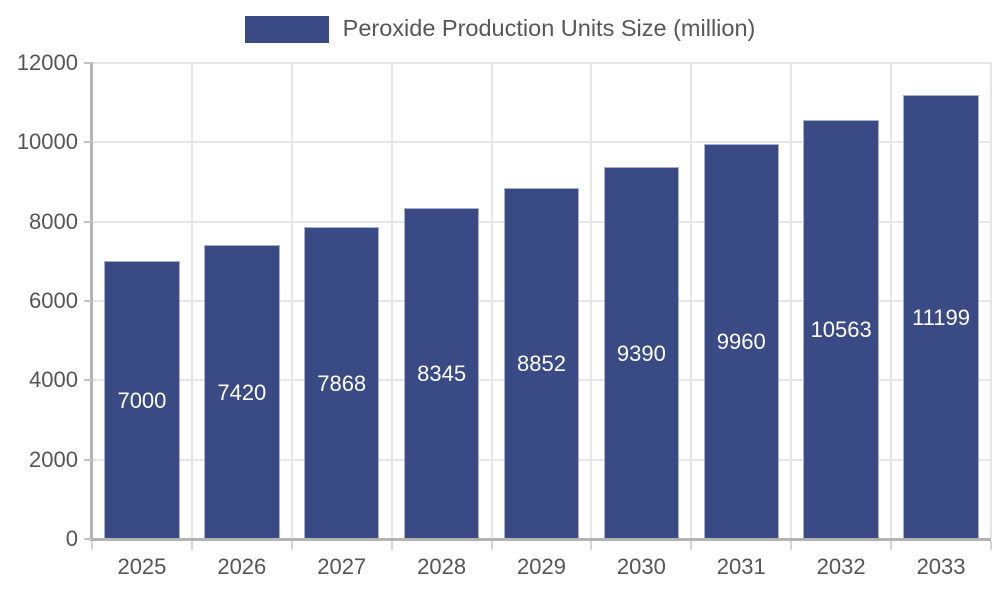 Image resolution: width=1000 pixels, height=600 pixels. Describe the element at coordinates (71, 538) in the screenshot. I see `y-axis-tick-label: 0` at that location.